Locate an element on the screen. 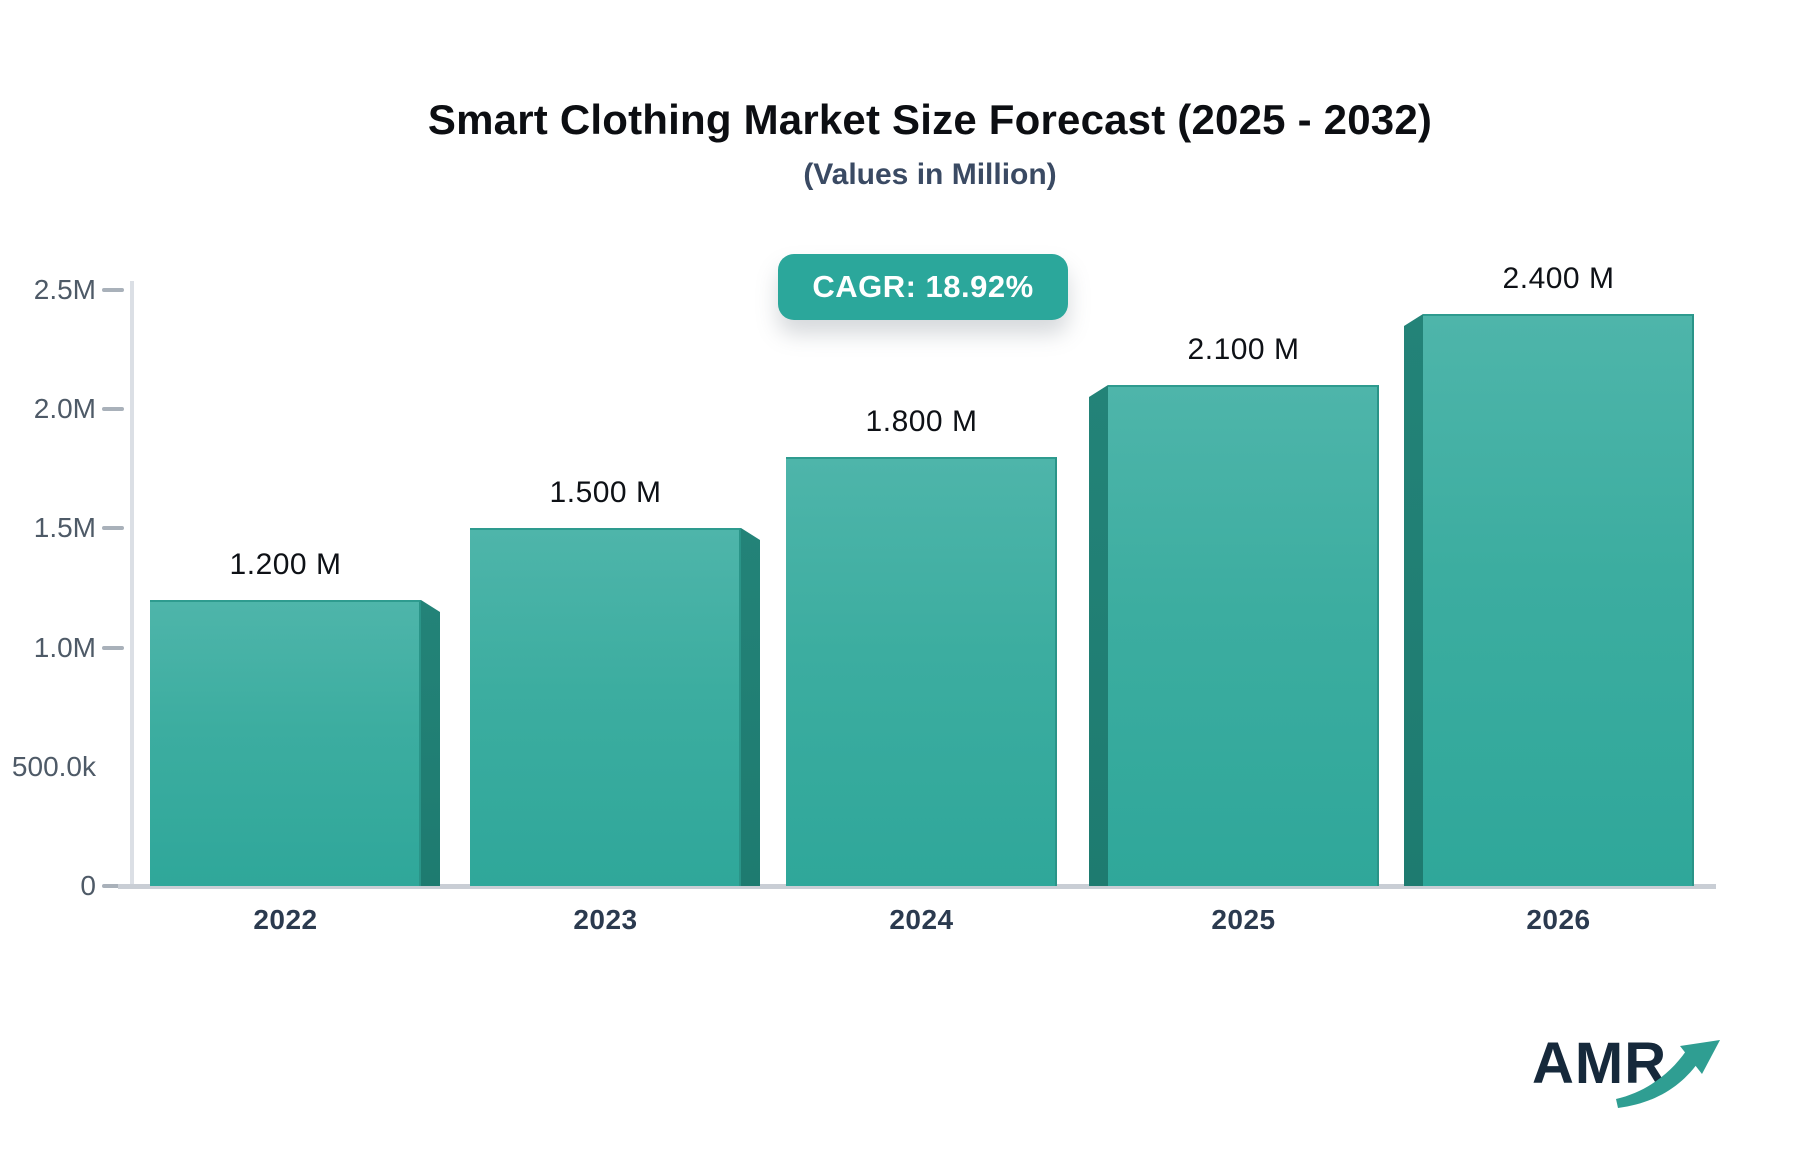 Image resolution: width=1800 pixels, height=1156 pixels. growth-arrow-icon is located at coordinates (1668, 1074).